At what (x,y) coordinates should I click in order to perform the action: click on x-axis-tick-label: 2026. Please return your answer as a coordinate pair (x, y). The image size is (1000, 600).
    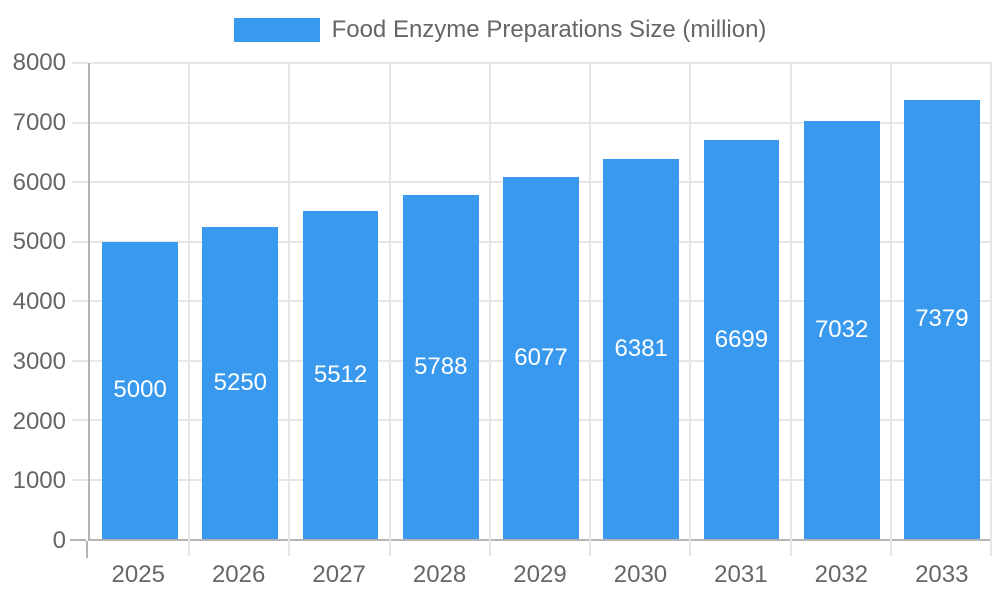
    Looking at the image, I should click on (238, 574).